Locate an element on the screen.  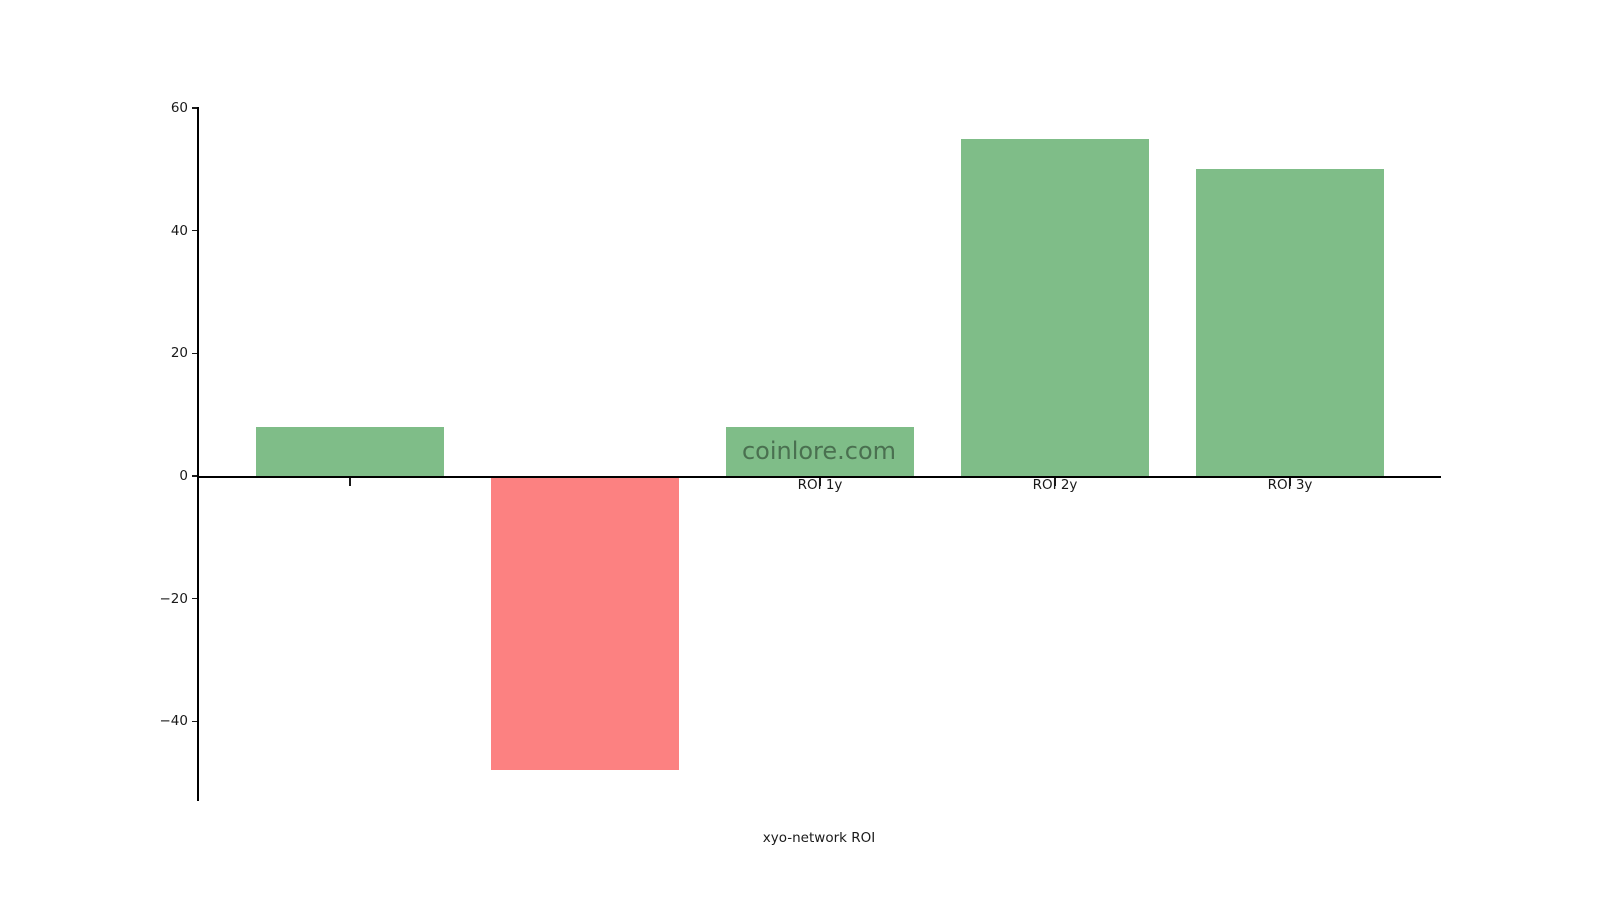
chart-title: xyo-network ROI is located at coordinates (819, 838).